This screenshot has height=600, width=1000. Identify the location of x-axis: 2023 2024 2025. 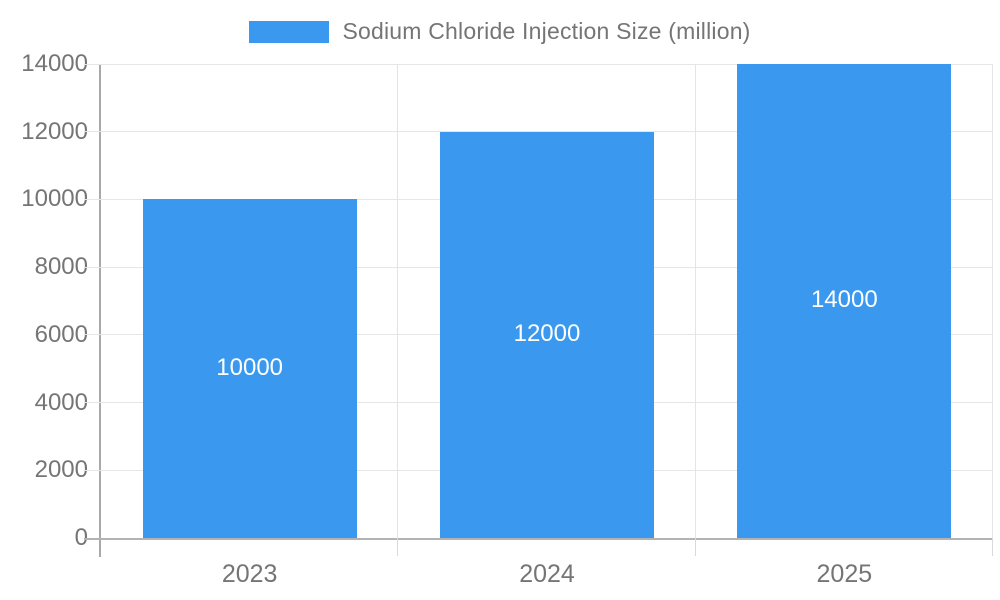
(547, 573).